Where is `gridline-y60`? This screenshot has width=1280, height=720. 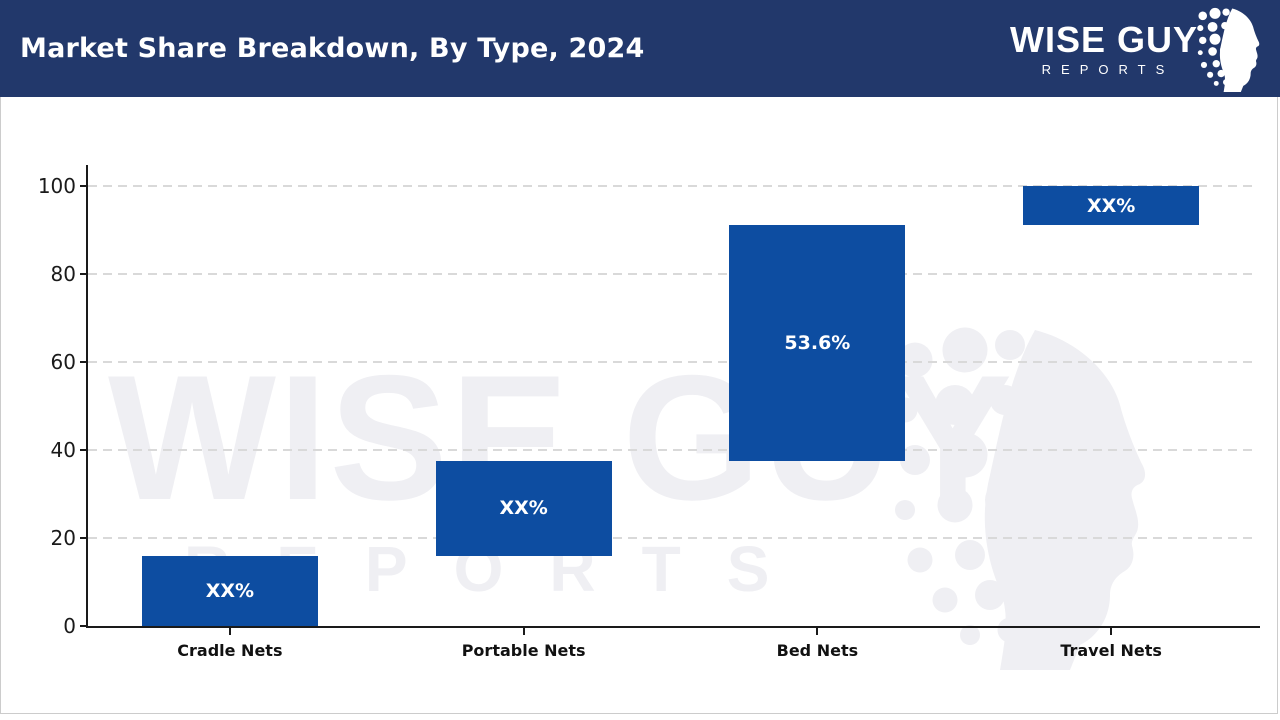
gridline-y60 is located at coordinates (673, 362).